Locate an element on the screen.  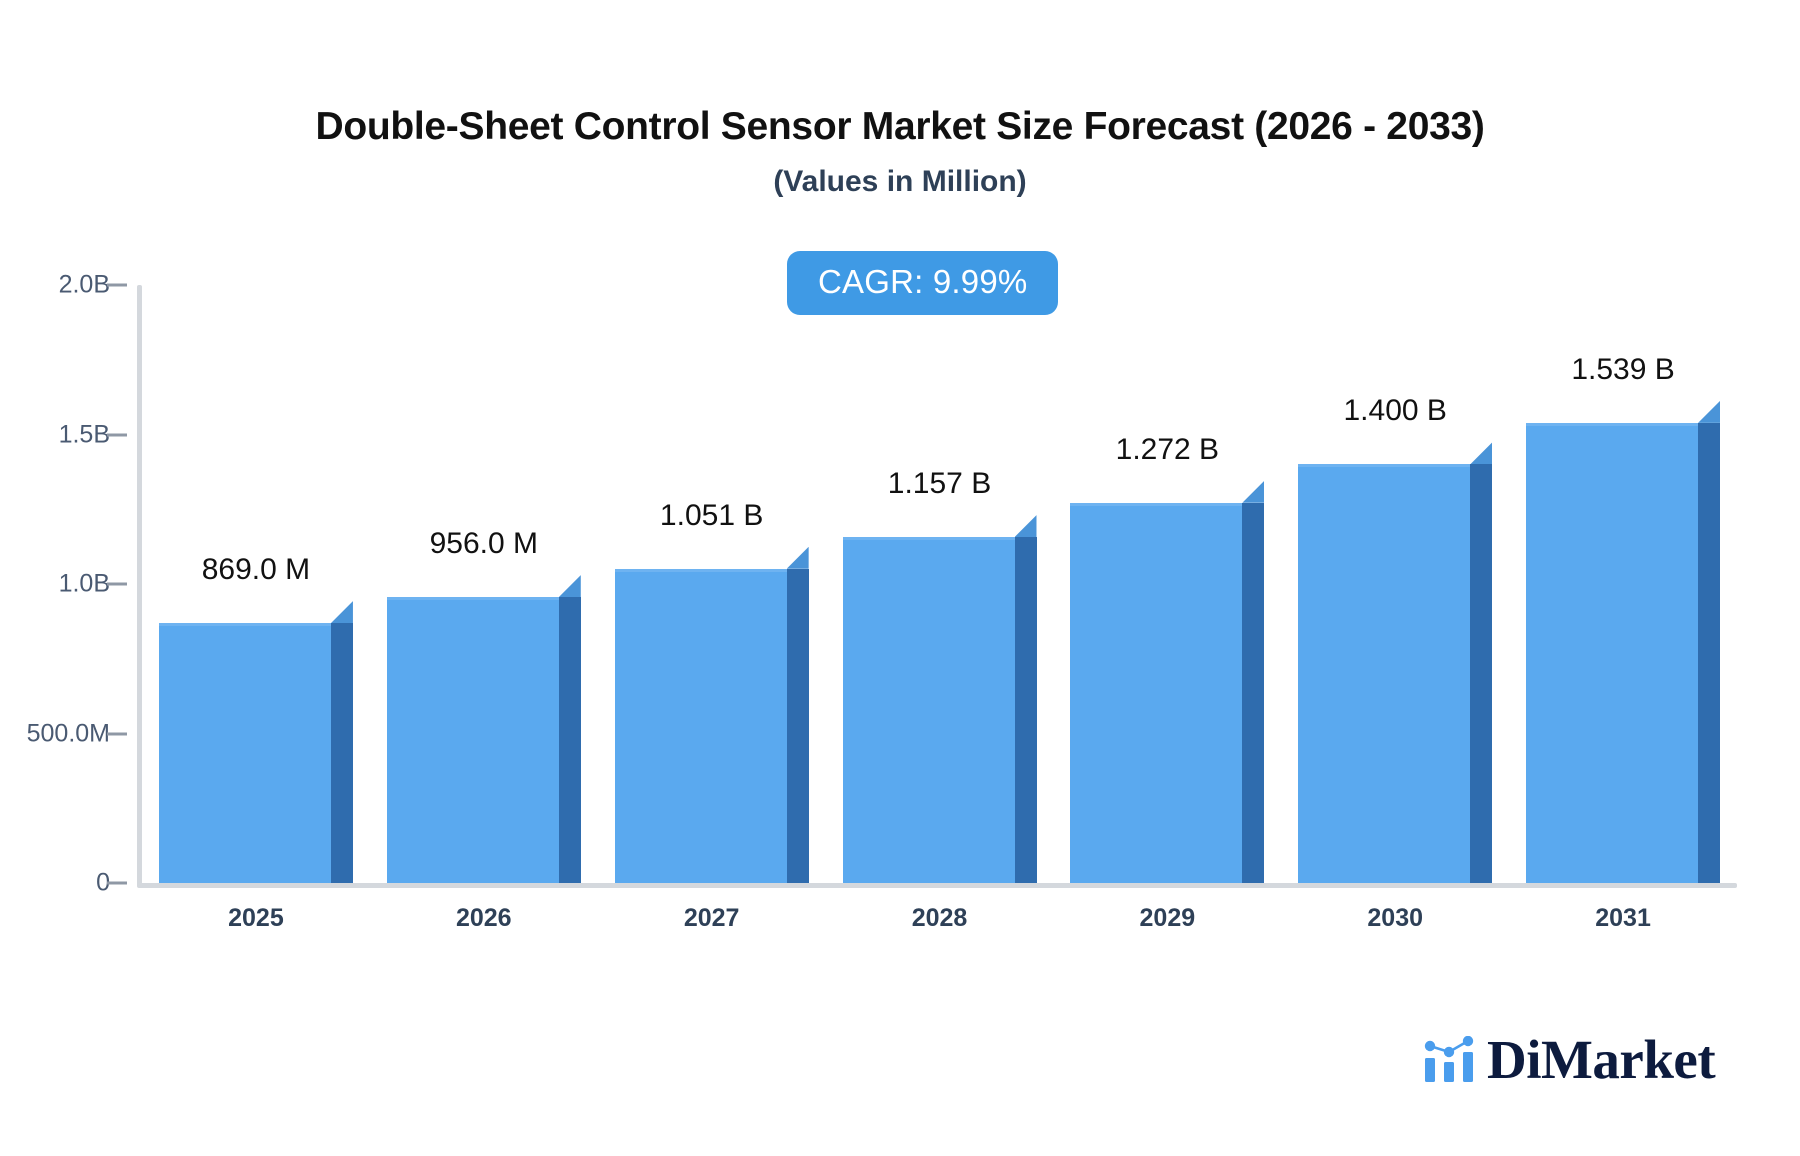
x-axis-tick-label: 2027 is located at coordinates (711, 918).